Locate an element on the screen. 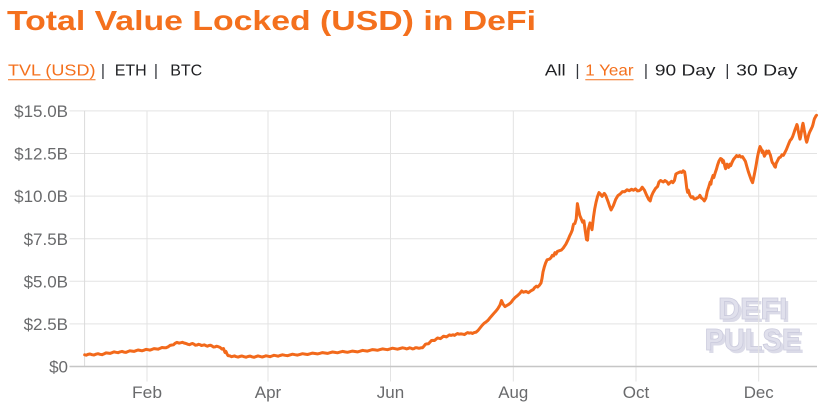 This screenshot has height=410, width=824. svg-text: $7.5B is located at coordinates (46, 239).